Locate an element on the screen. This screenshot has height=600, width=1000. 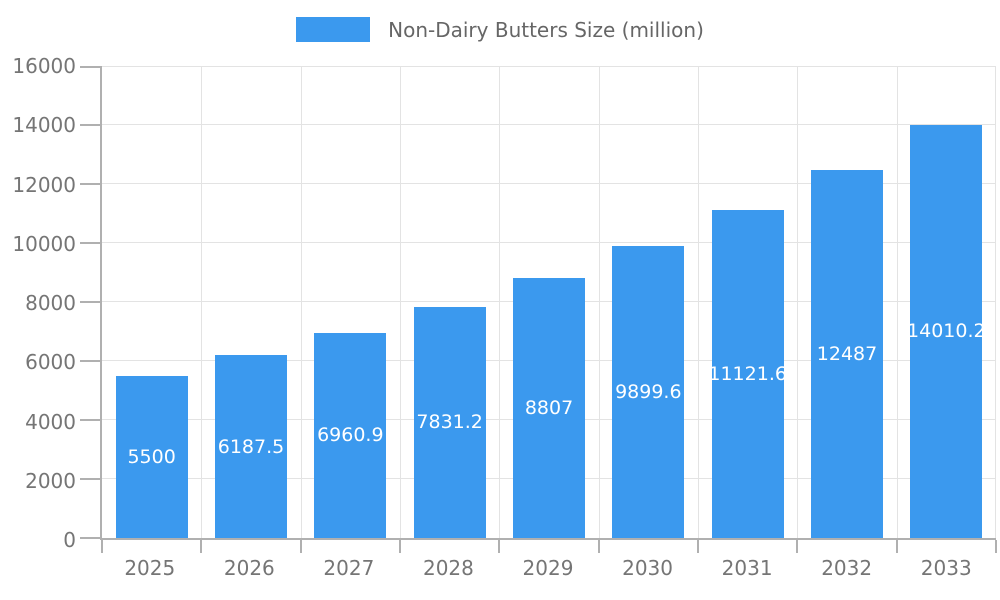
y-axis-tick-label: 2000 is located at coordinates (50, 480).